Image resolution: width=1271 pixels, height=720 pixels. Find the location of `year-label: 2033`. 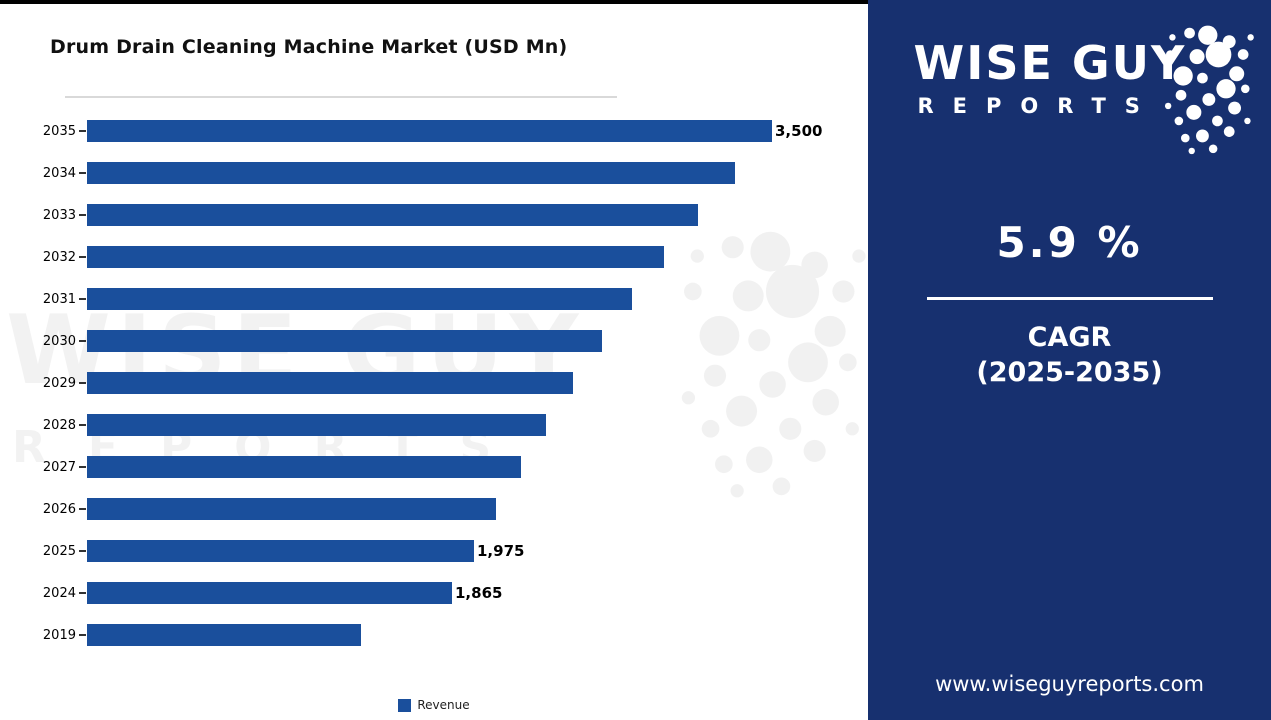

year-label: 2033 is located at coordinates (59, 215).